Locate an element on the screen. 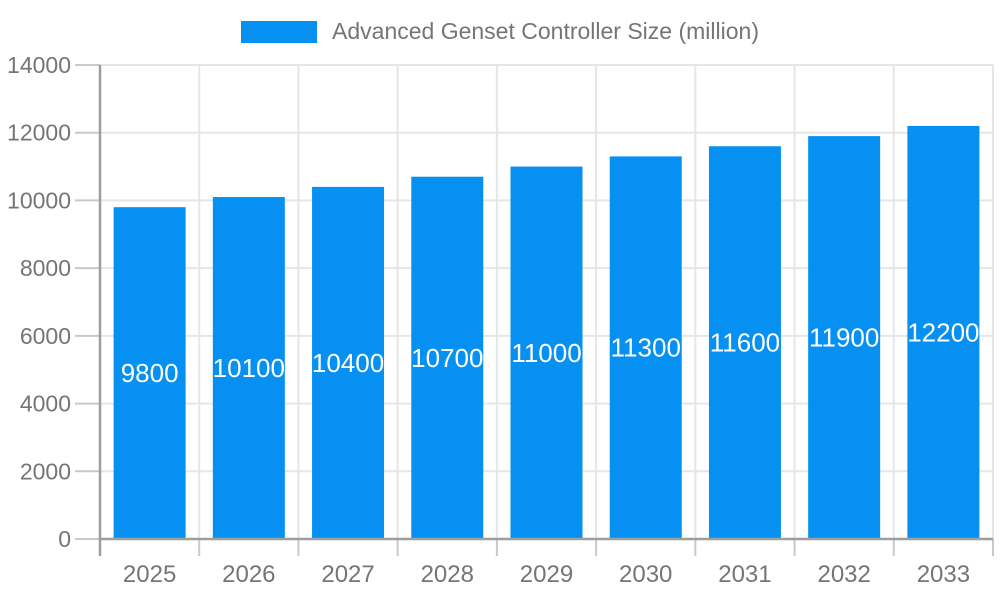 This screenshot has height=600, width=1000. legend-swatch is located at coordinates (279, 31).